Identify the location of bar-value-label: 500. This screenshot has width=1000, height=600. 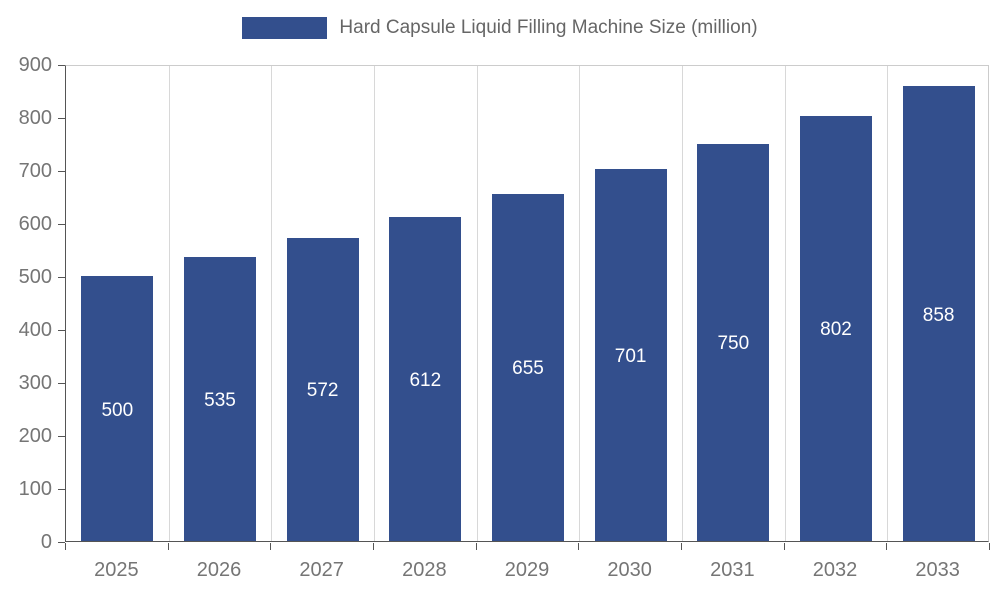
(117, 410).